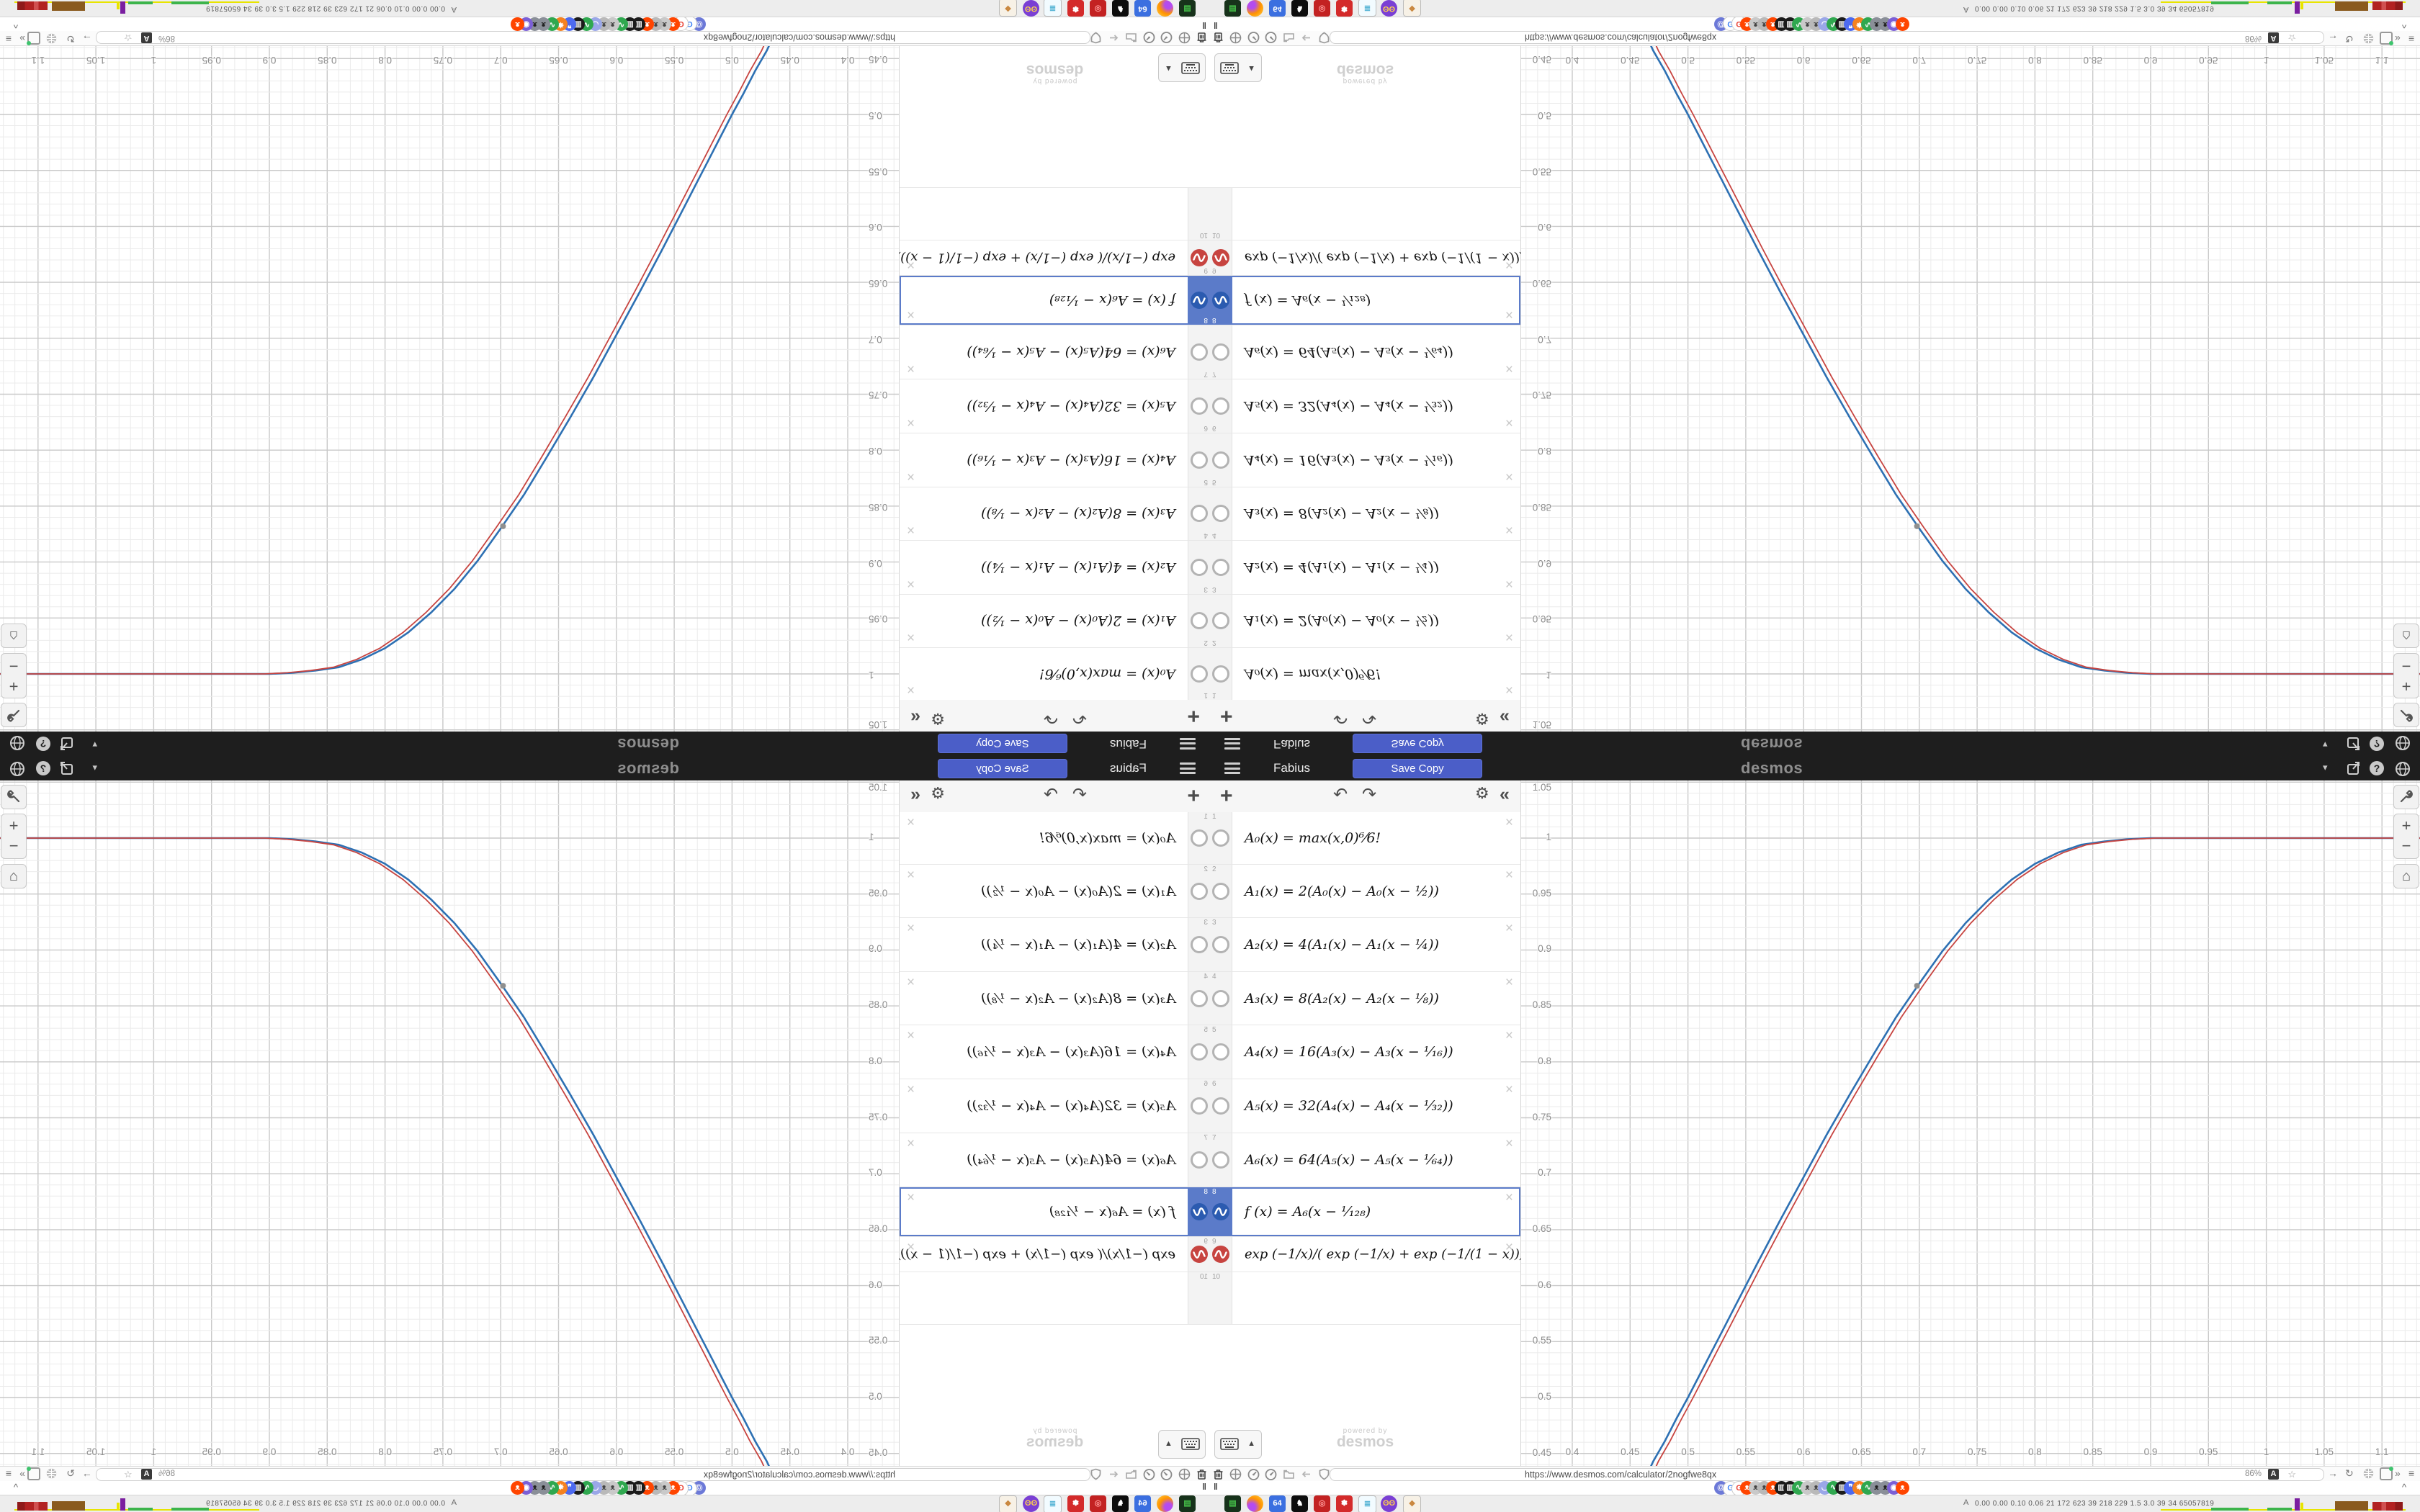 This screenshot has height=1512, width=2420. What do you see at coordinates (938, 793) in the screenshot?
I see `edit-list-gear-button: ⚙` at bounding box center [938, 793].